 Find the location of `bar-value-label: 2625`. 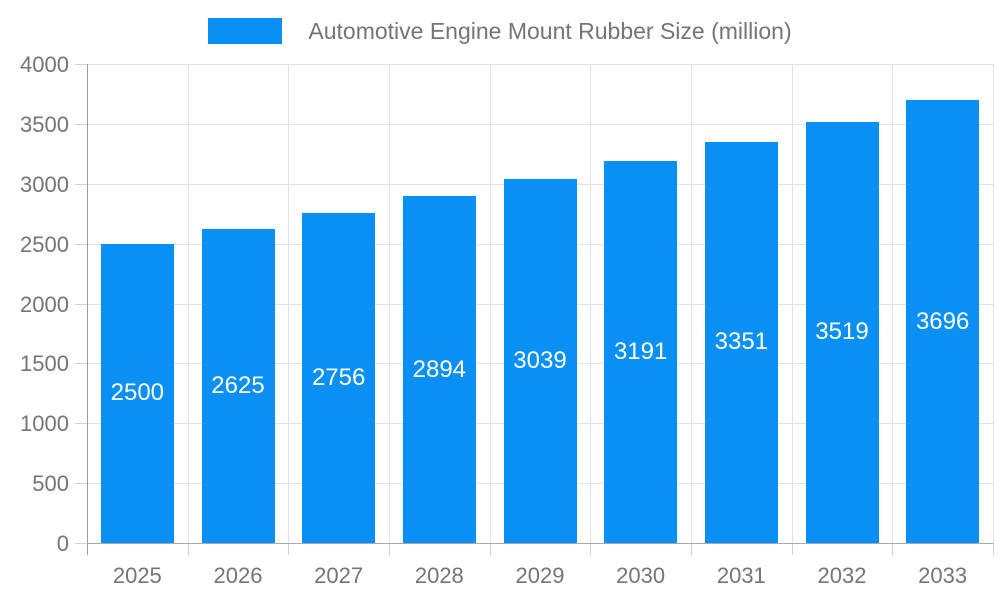

bar-value-label: 2625 is located at coordinates (238, 385).